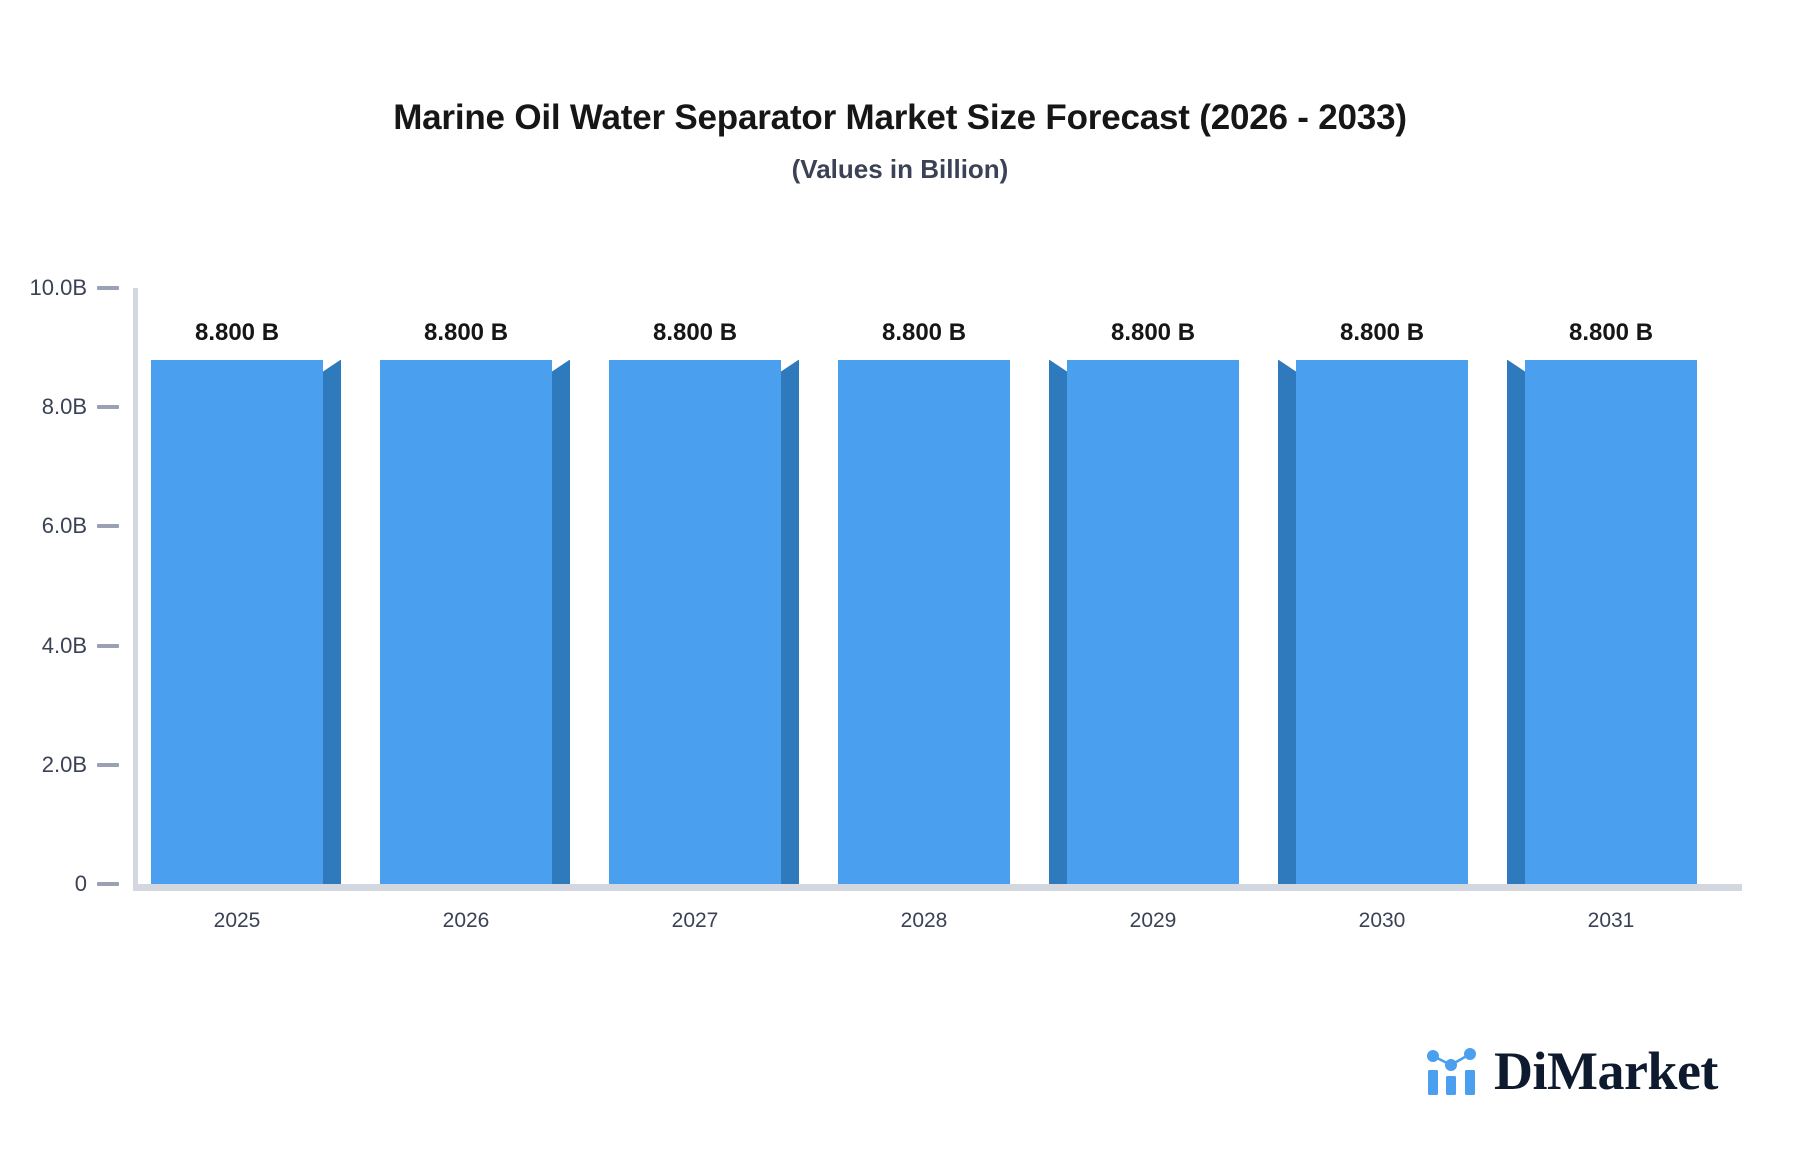 The width and height of the screenshot is (1800, 1156). I want to click on x-axis-tick-label: 2031, so click(1611, 920).